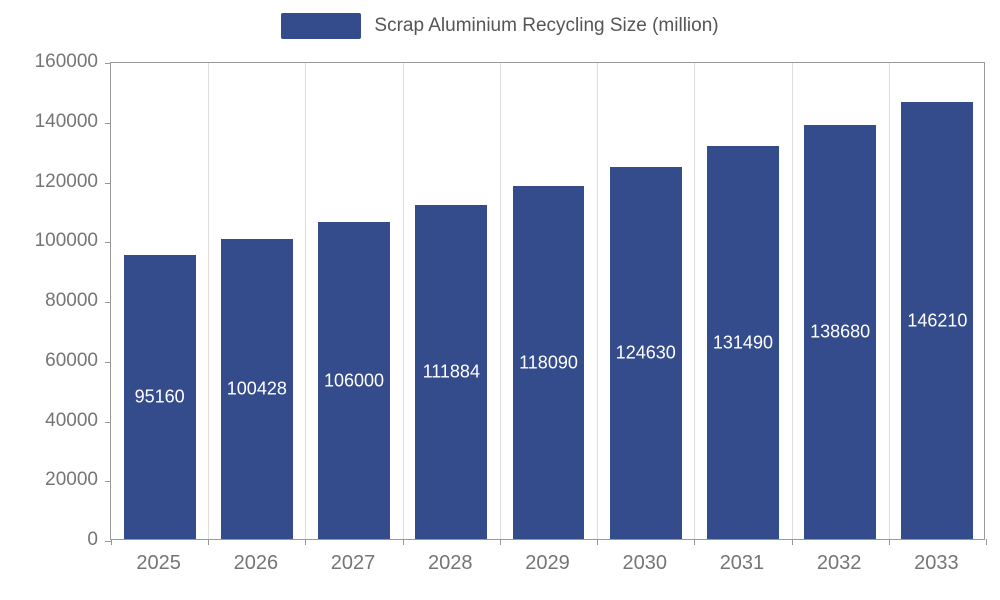  What do you see at coordinates (71, 360) in the screenshot?
I see `y-tick-label: 60000` at bounding box center [71, 360].